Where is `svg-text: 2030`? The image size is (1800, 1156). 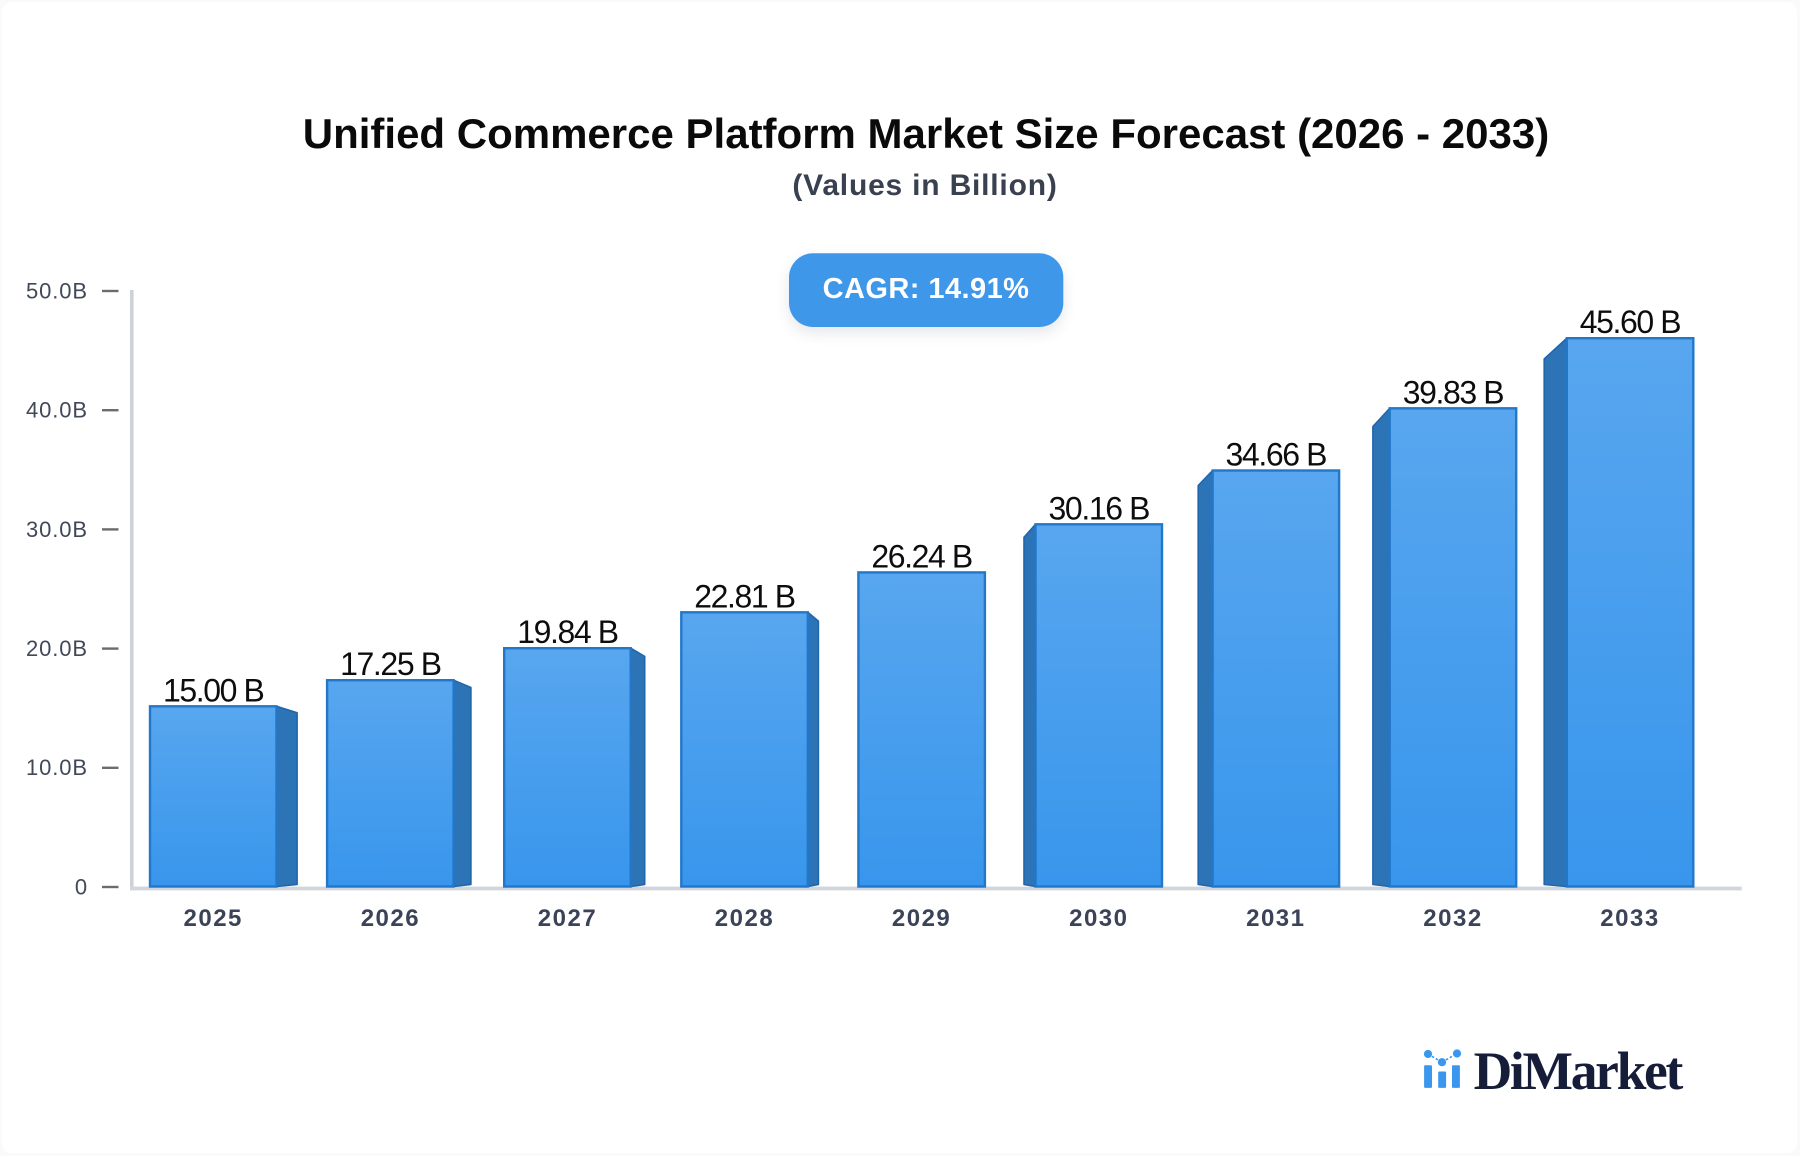 svg-text: 2030 is located at coordinates (1098, 918).